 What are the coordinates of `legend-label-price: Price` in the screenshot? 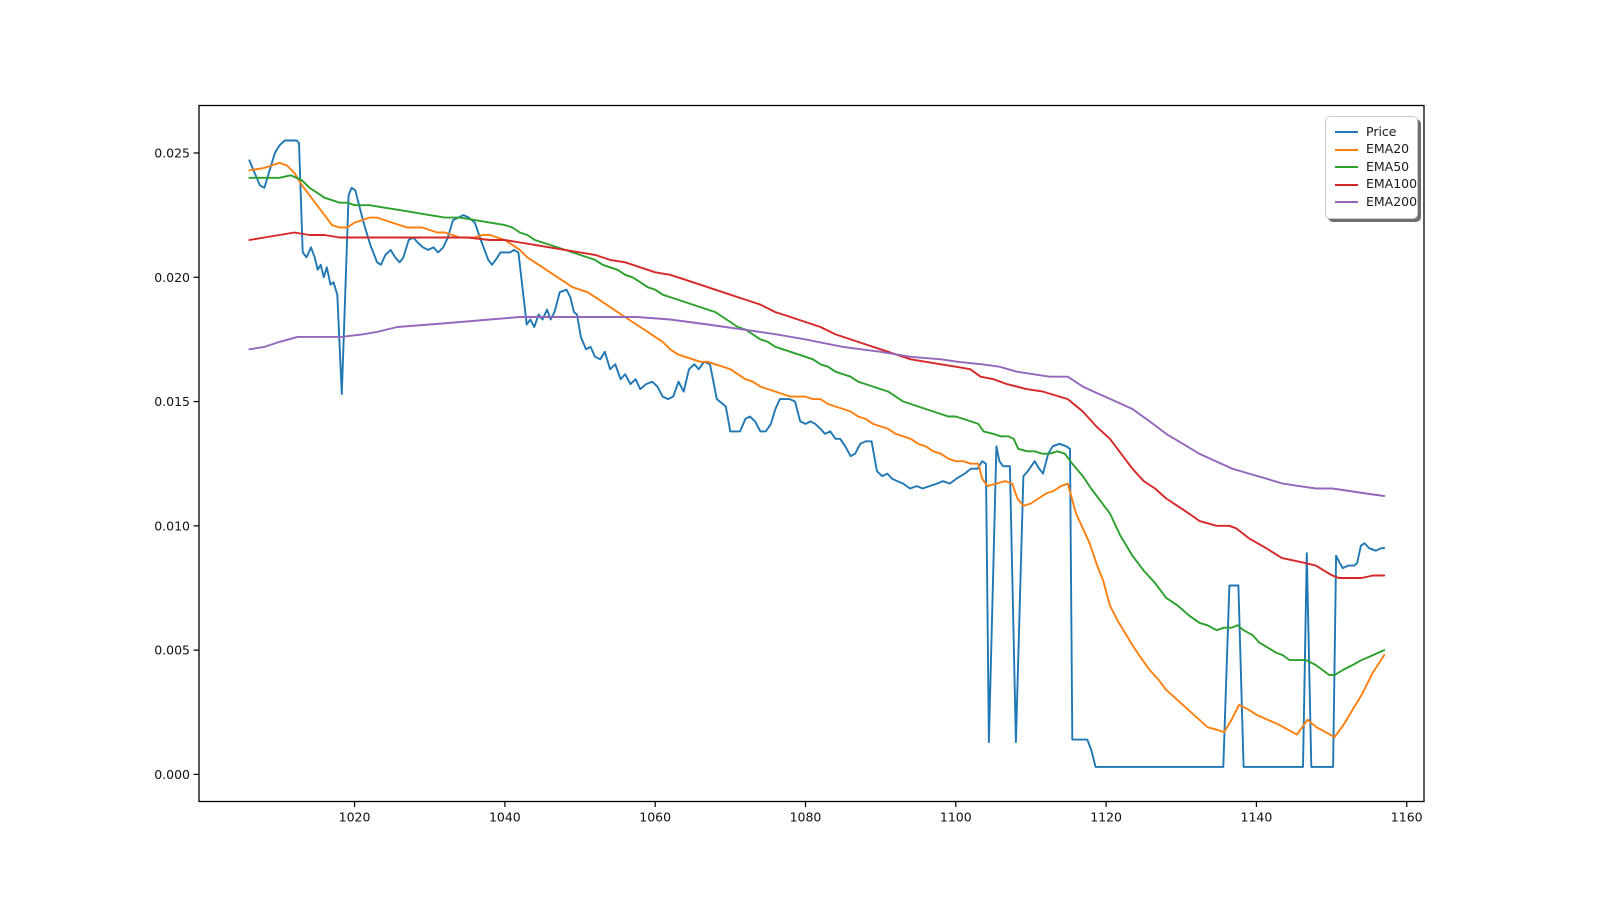 It's located at (1381, 131).